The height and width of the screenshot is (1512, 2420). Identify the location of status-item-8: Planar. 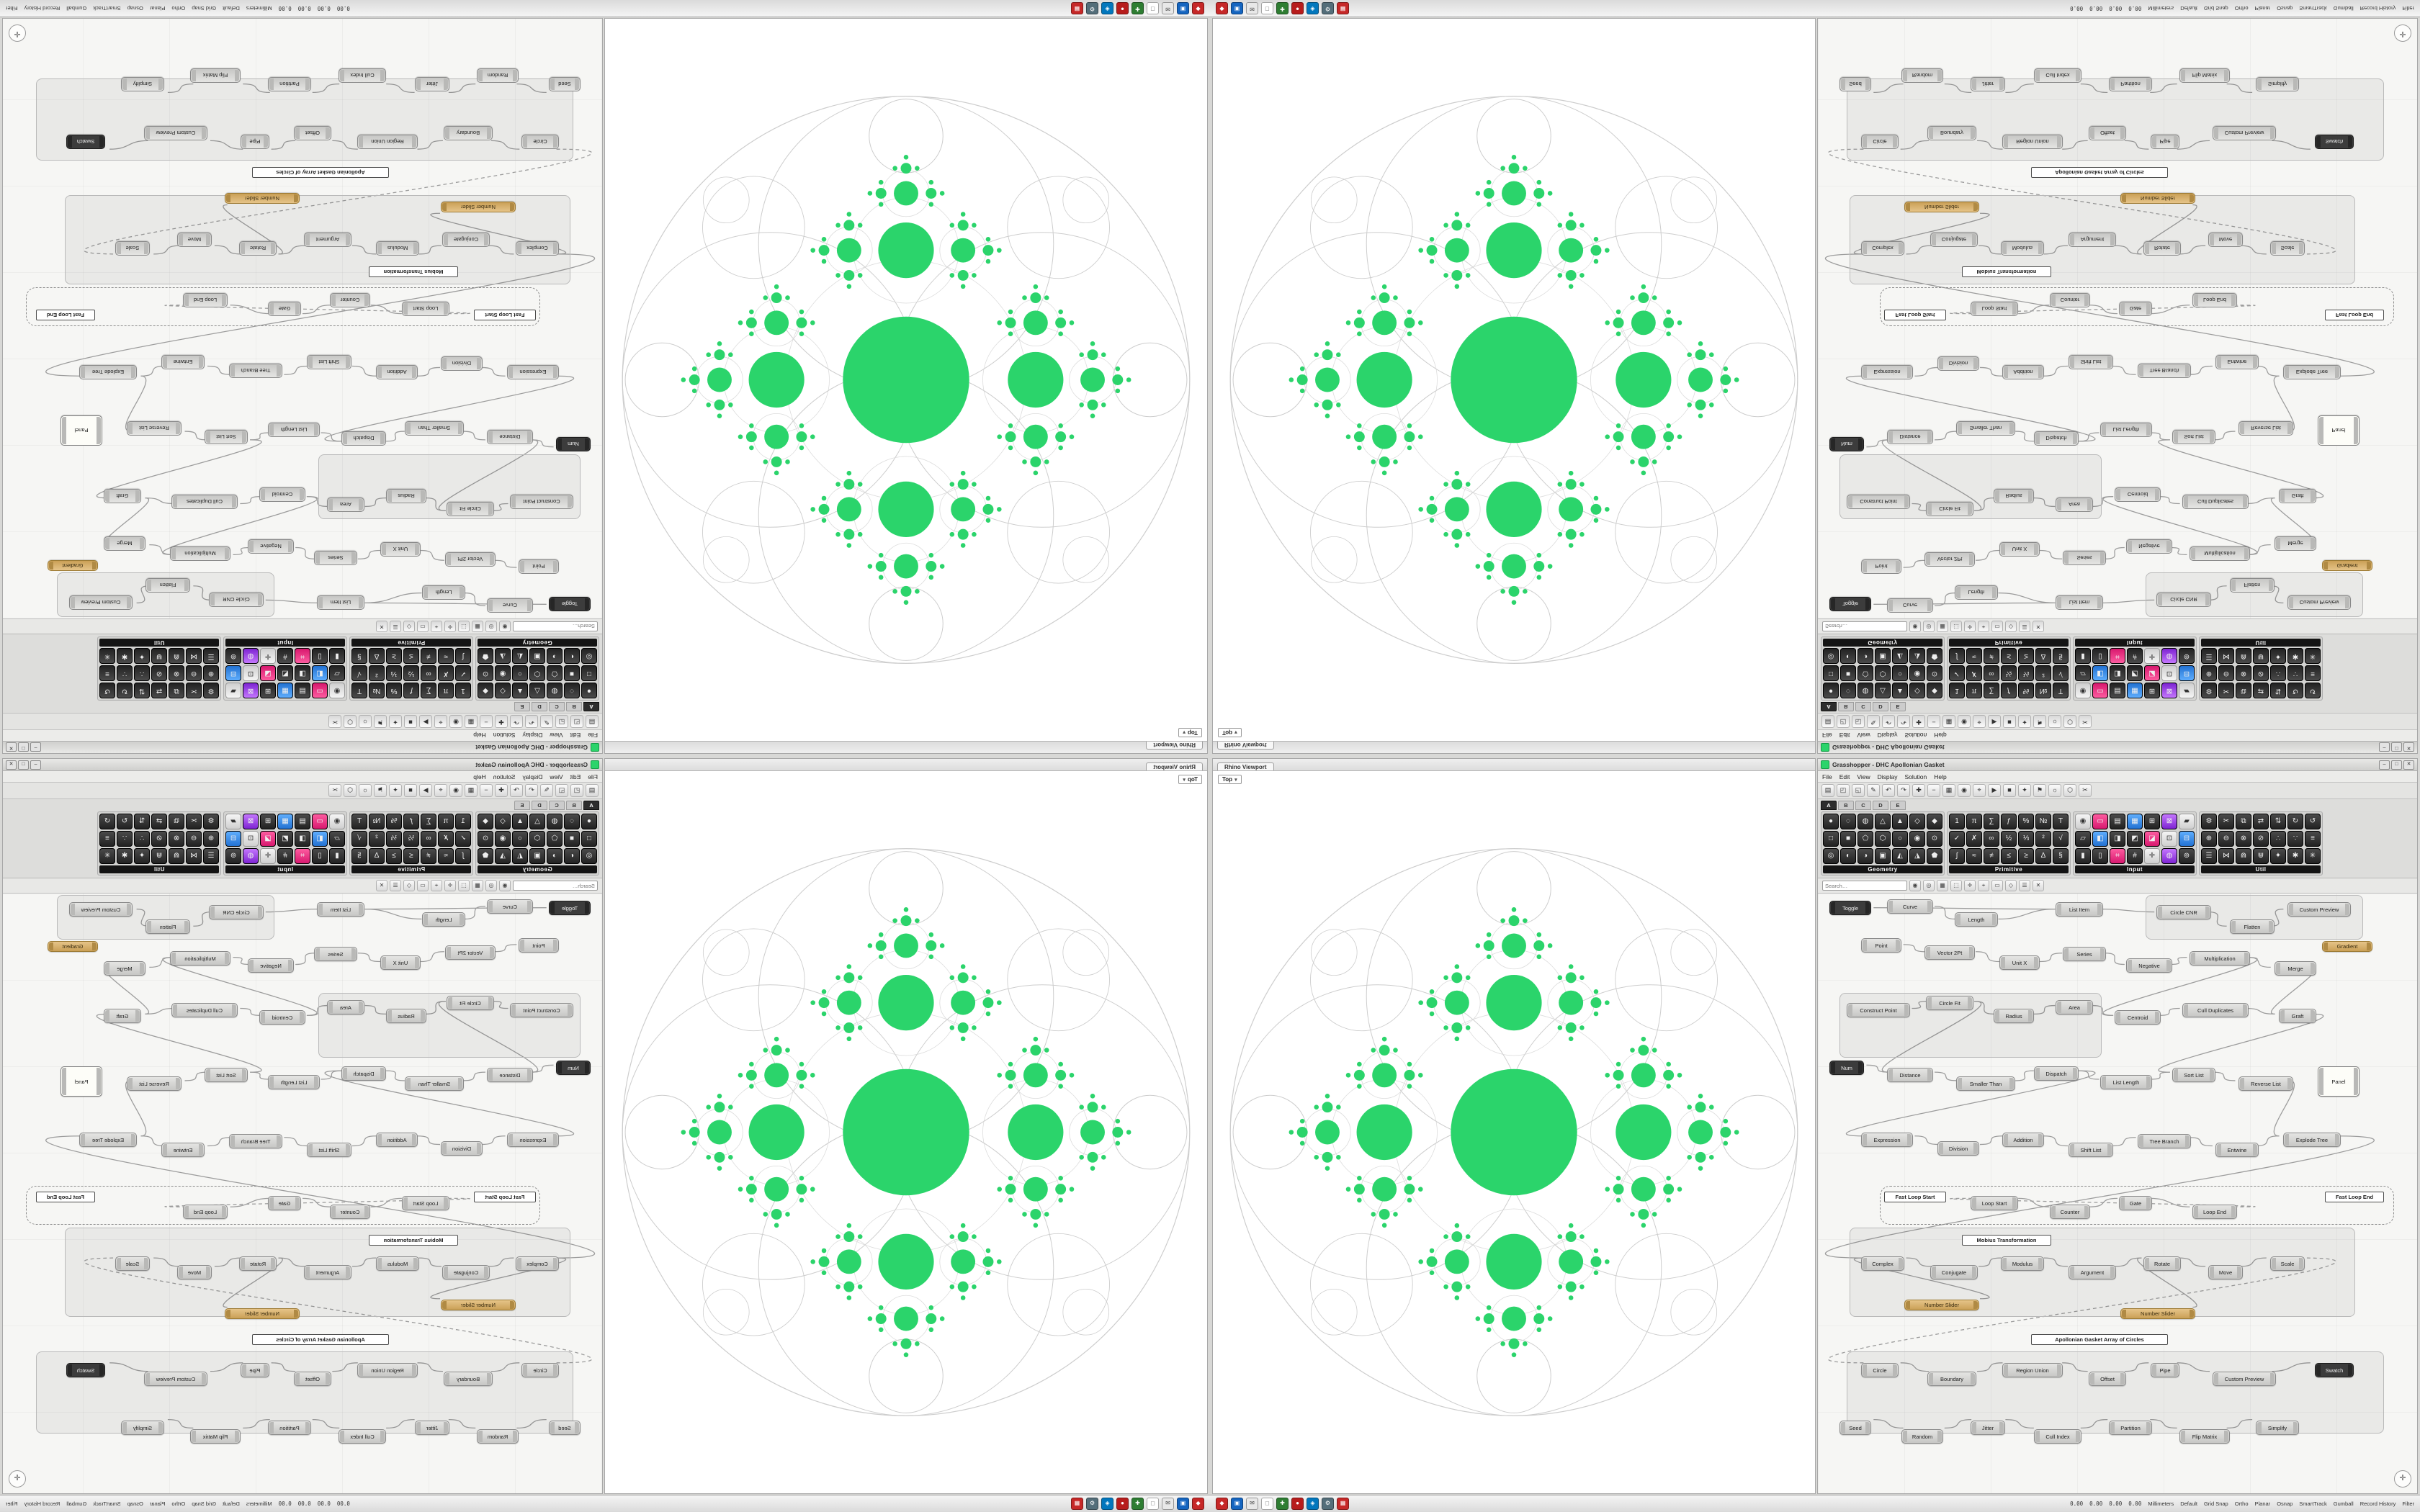
(2262, 8).